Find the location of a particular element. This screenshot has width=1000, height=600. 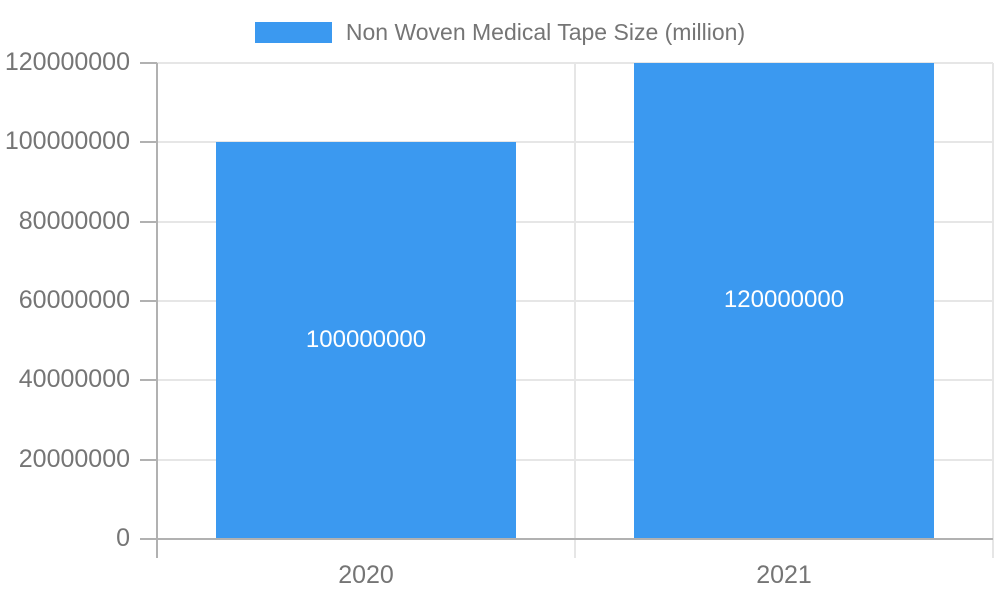

x-tick-label-2020: 2020 is located at coordinates (366, 575).